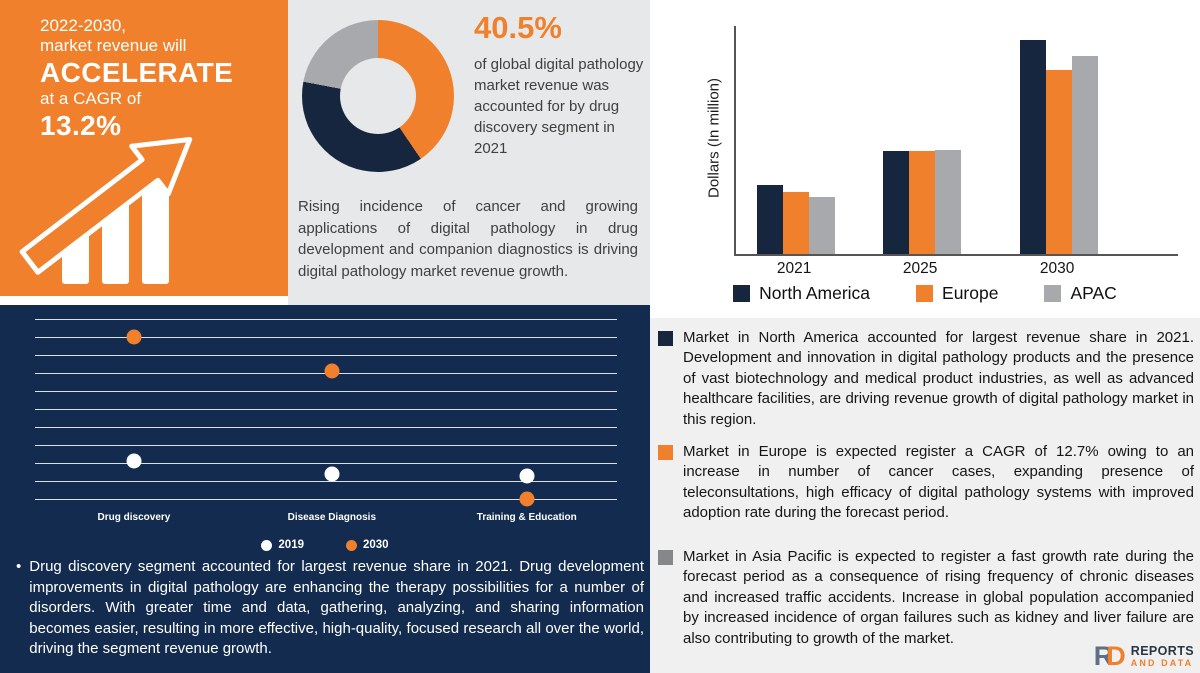  What do you see at coordinates (331, 517) in the screenshot?
I see `dot-category-label-disease-diagnosis: Disease Diagnosis` at bounding box center [331, 517].